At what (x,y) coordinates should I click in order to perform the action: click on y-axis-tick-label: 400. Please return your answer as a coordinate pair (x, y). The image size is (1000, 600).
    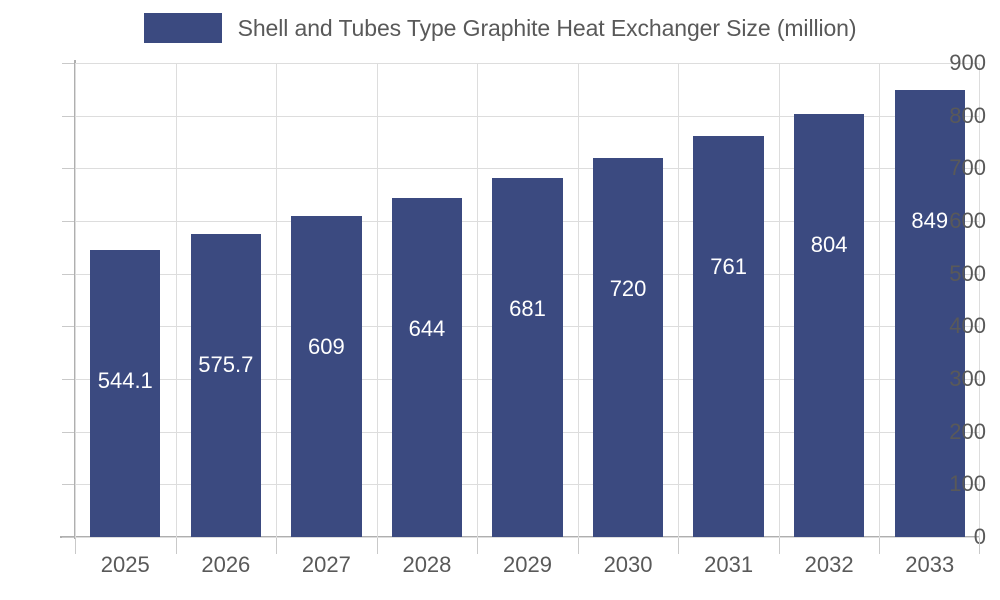
    Looking at the image, I should click on (967, 326).